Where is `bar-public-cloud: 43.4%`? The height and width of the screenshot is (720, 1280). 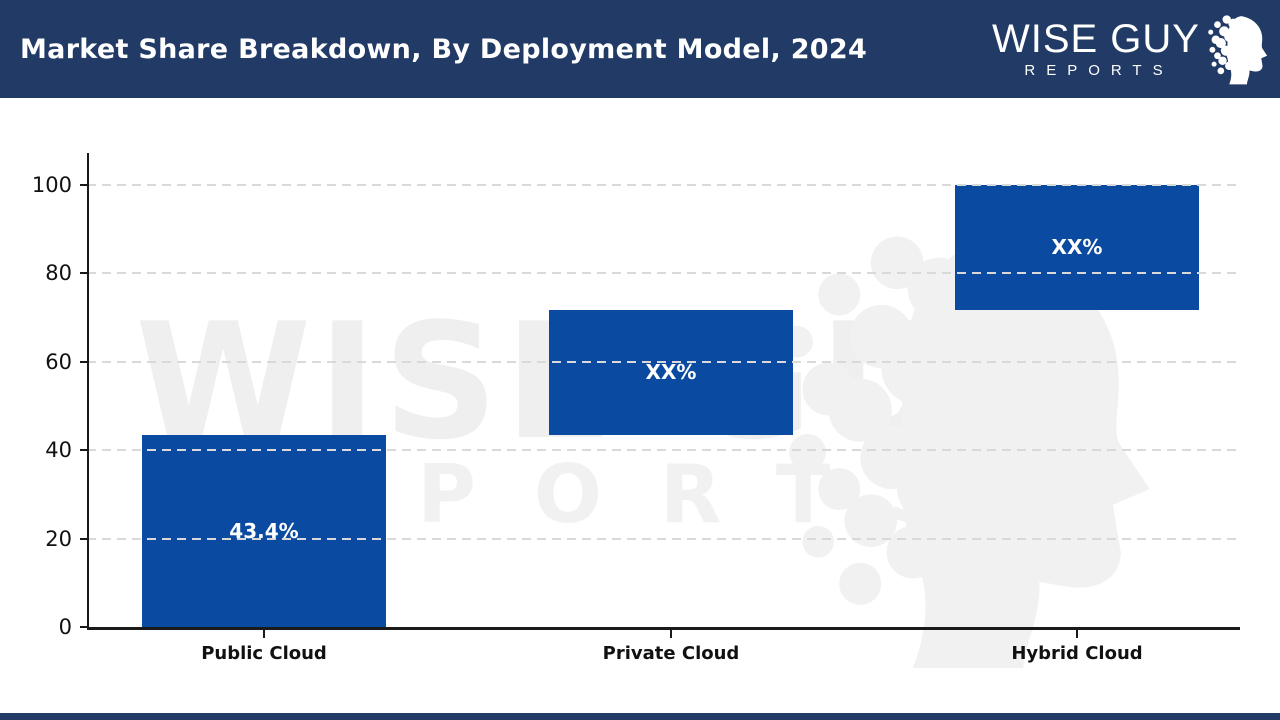
bar-public-cloud: 43.4% is located at coordinates (264, 531).